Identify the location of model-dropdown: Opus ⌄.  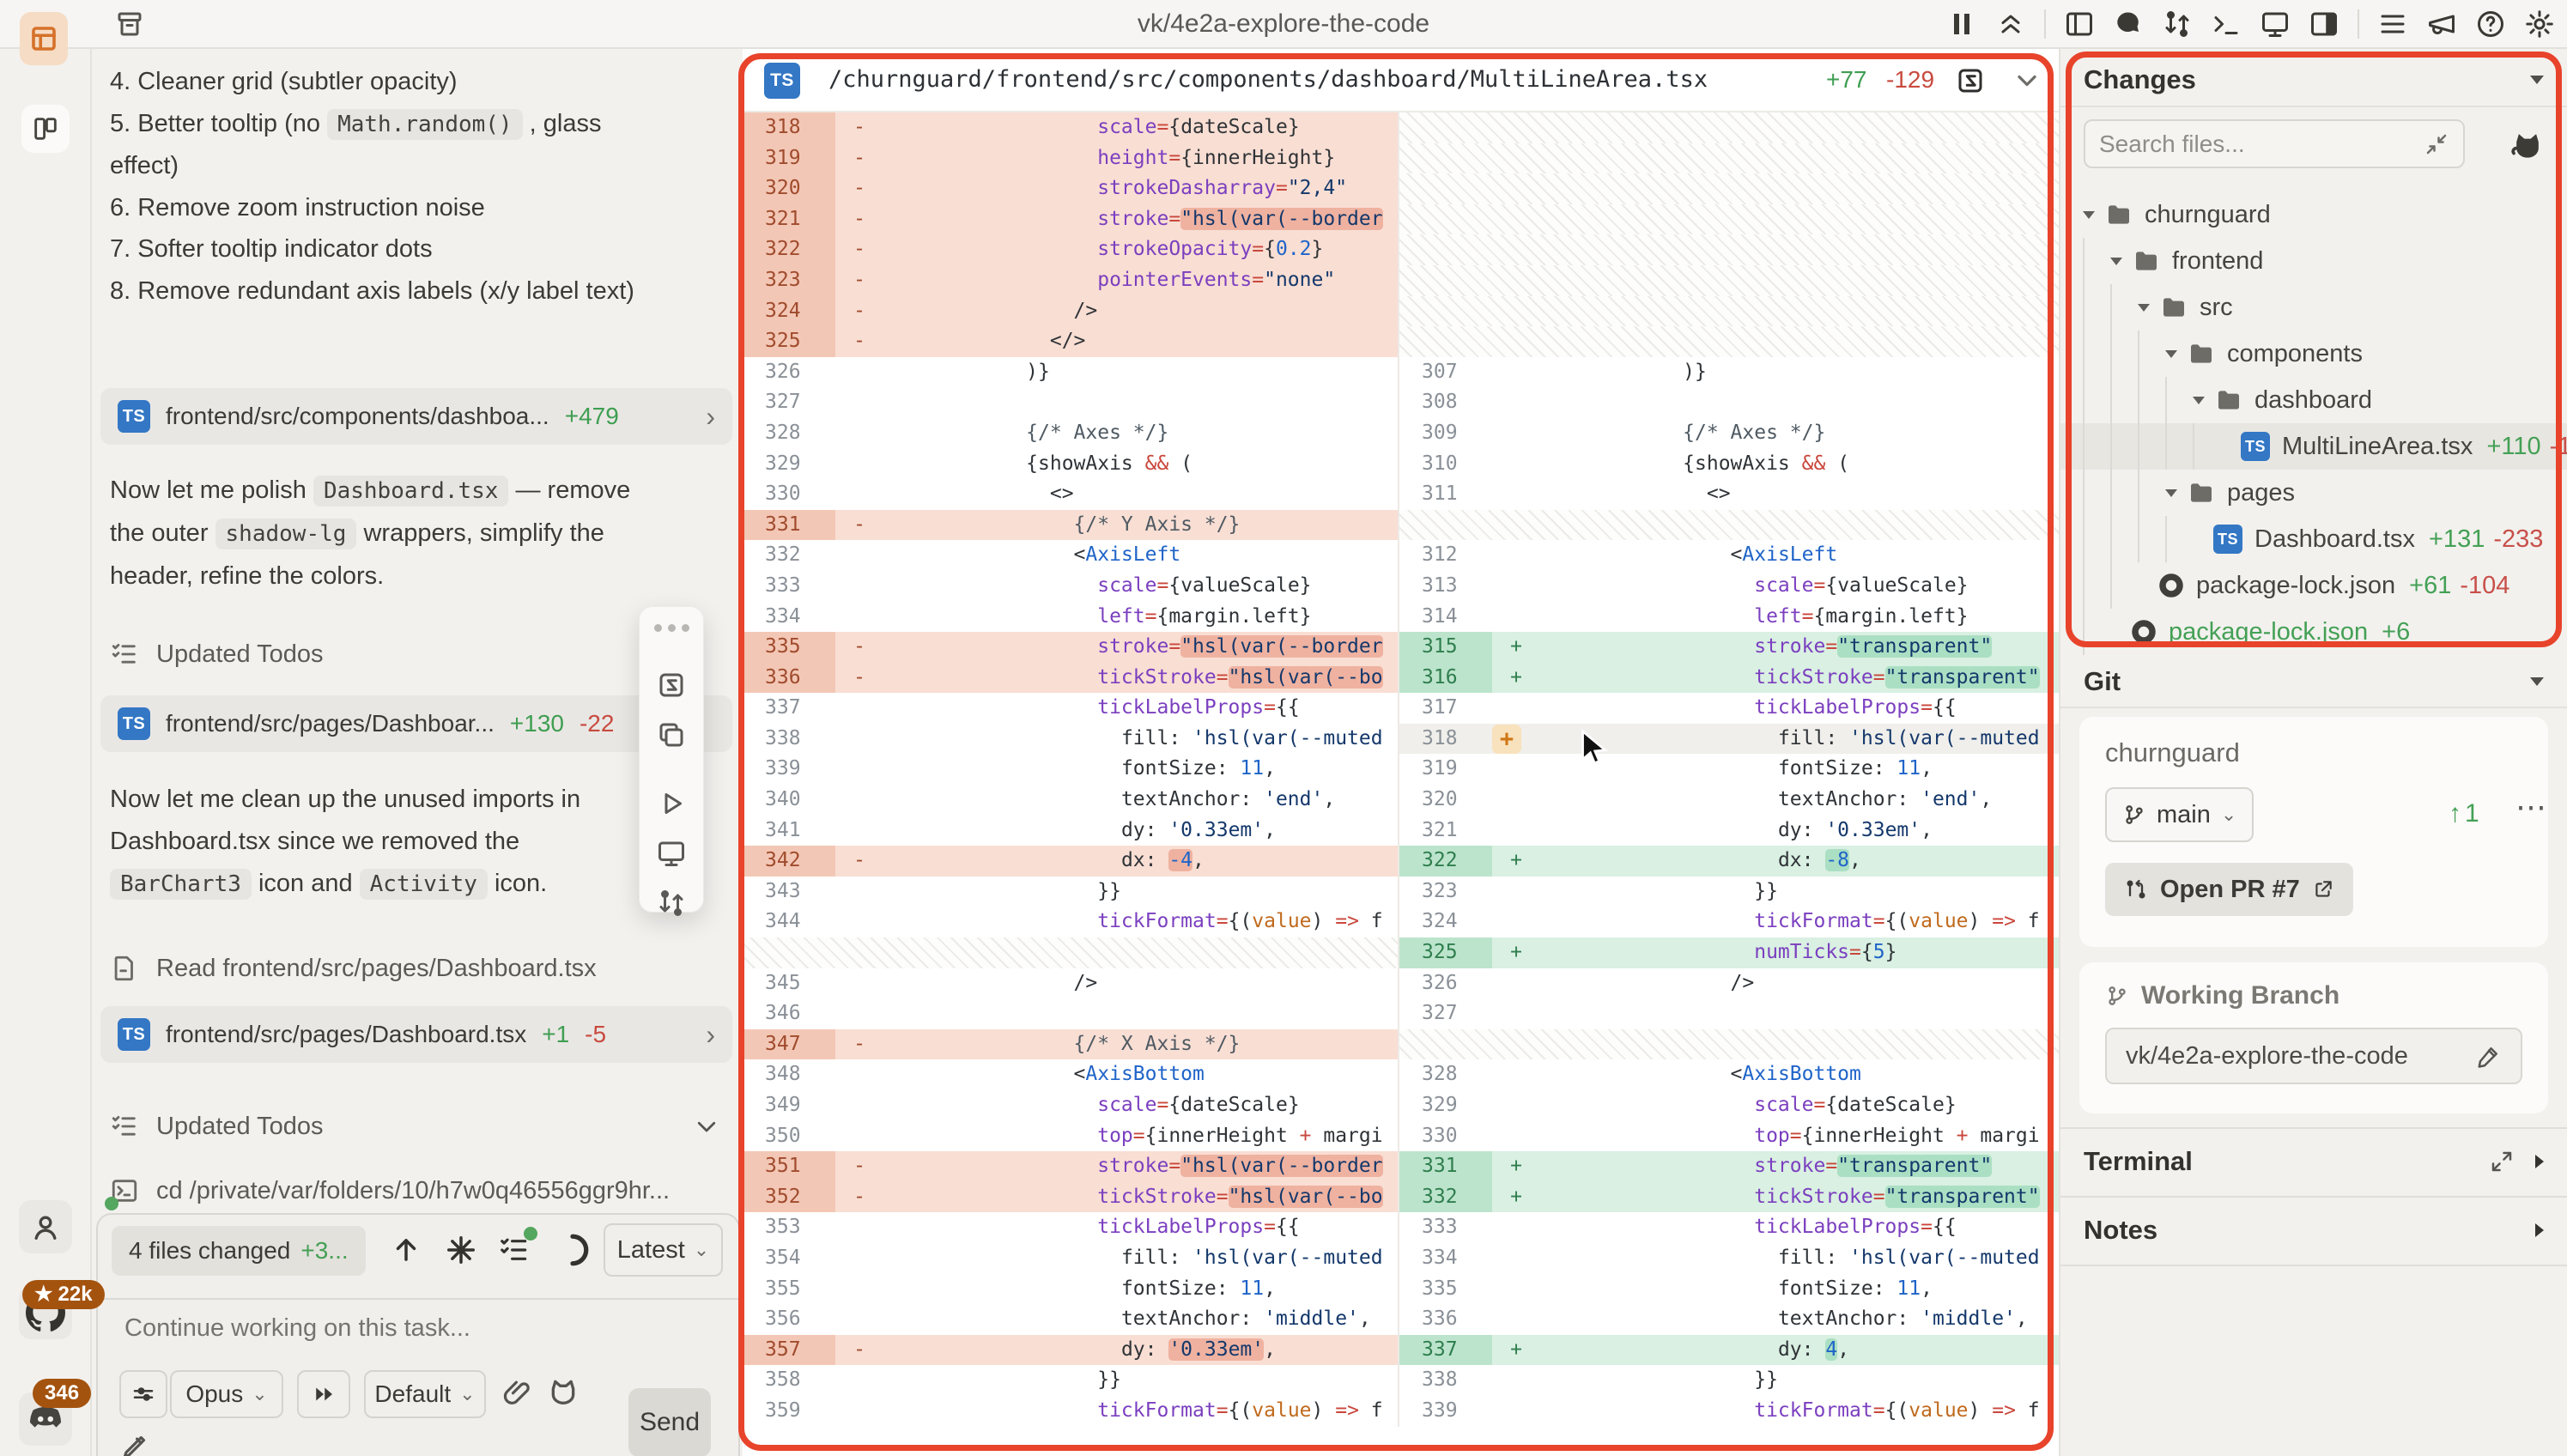
(227, 1394).